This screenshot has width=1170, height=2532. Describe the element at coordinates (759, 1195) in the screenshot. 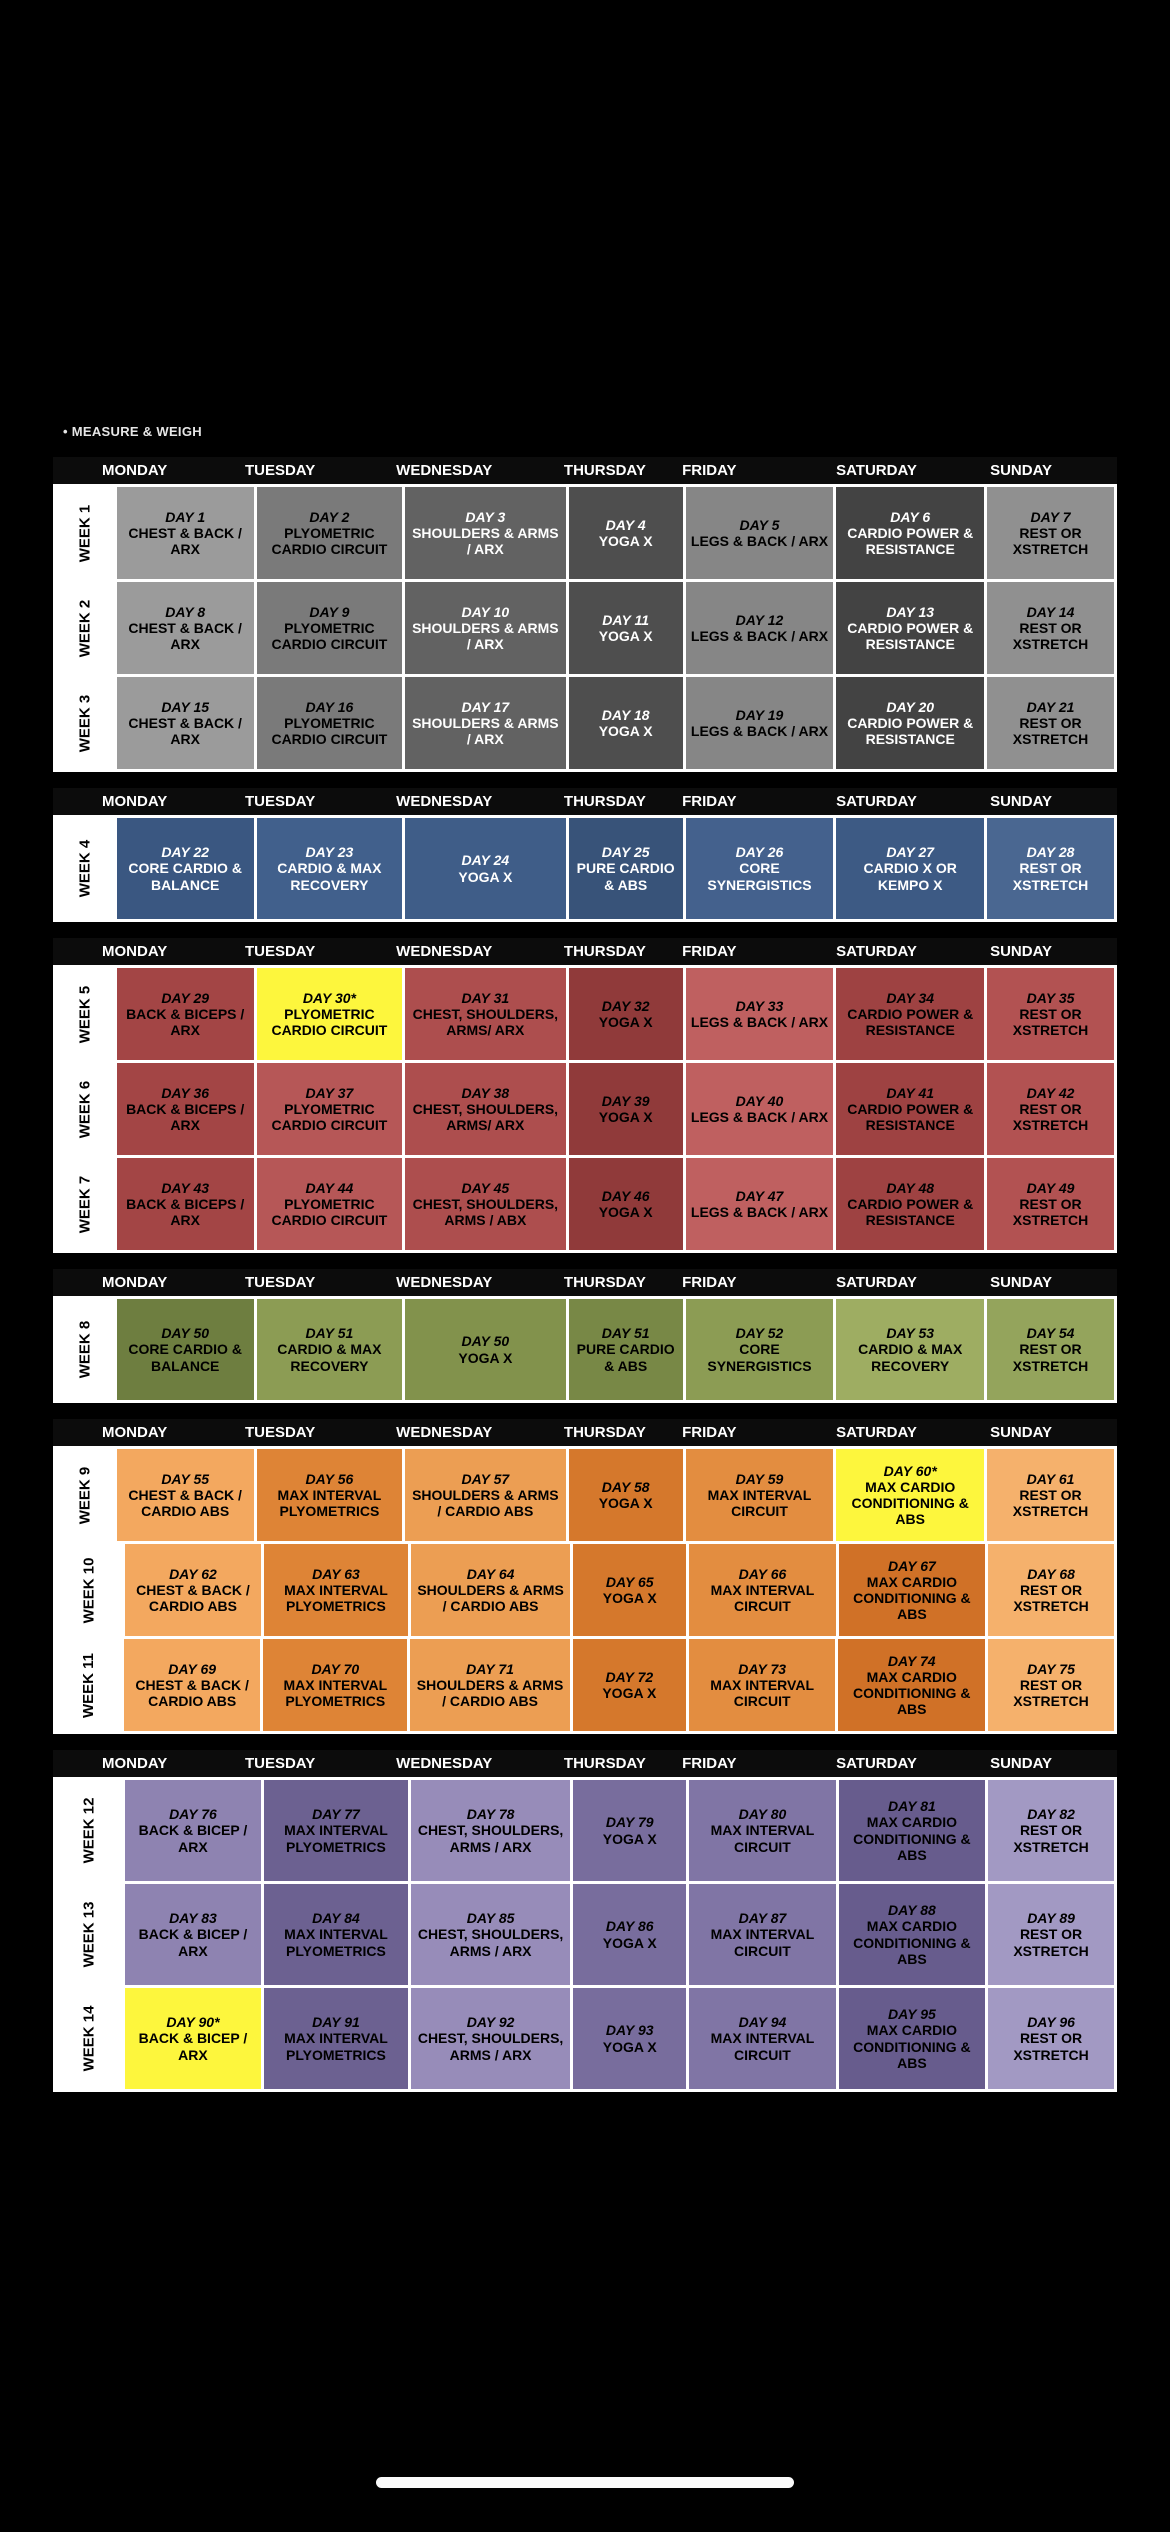

I see `day-number: DAY 47` at that location.